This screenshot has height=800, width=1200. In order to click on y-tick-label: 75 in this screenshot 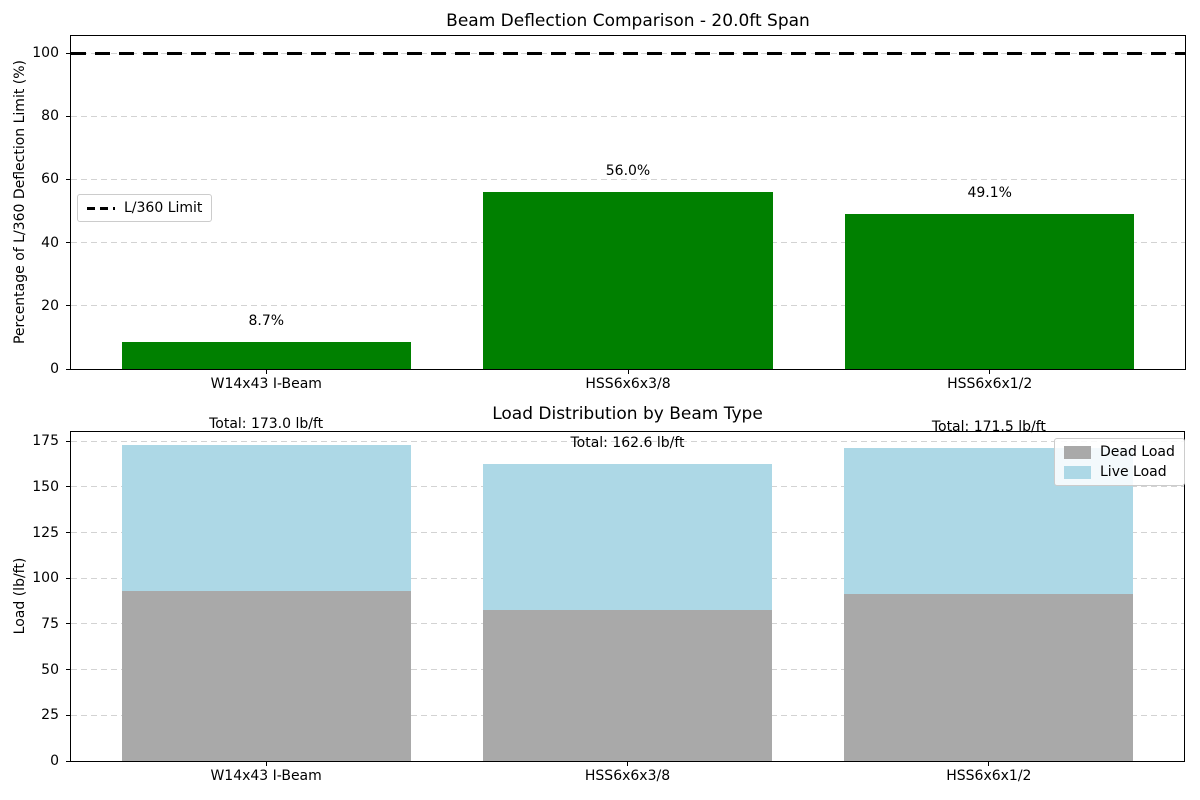, I will do `click(50, 623)`.